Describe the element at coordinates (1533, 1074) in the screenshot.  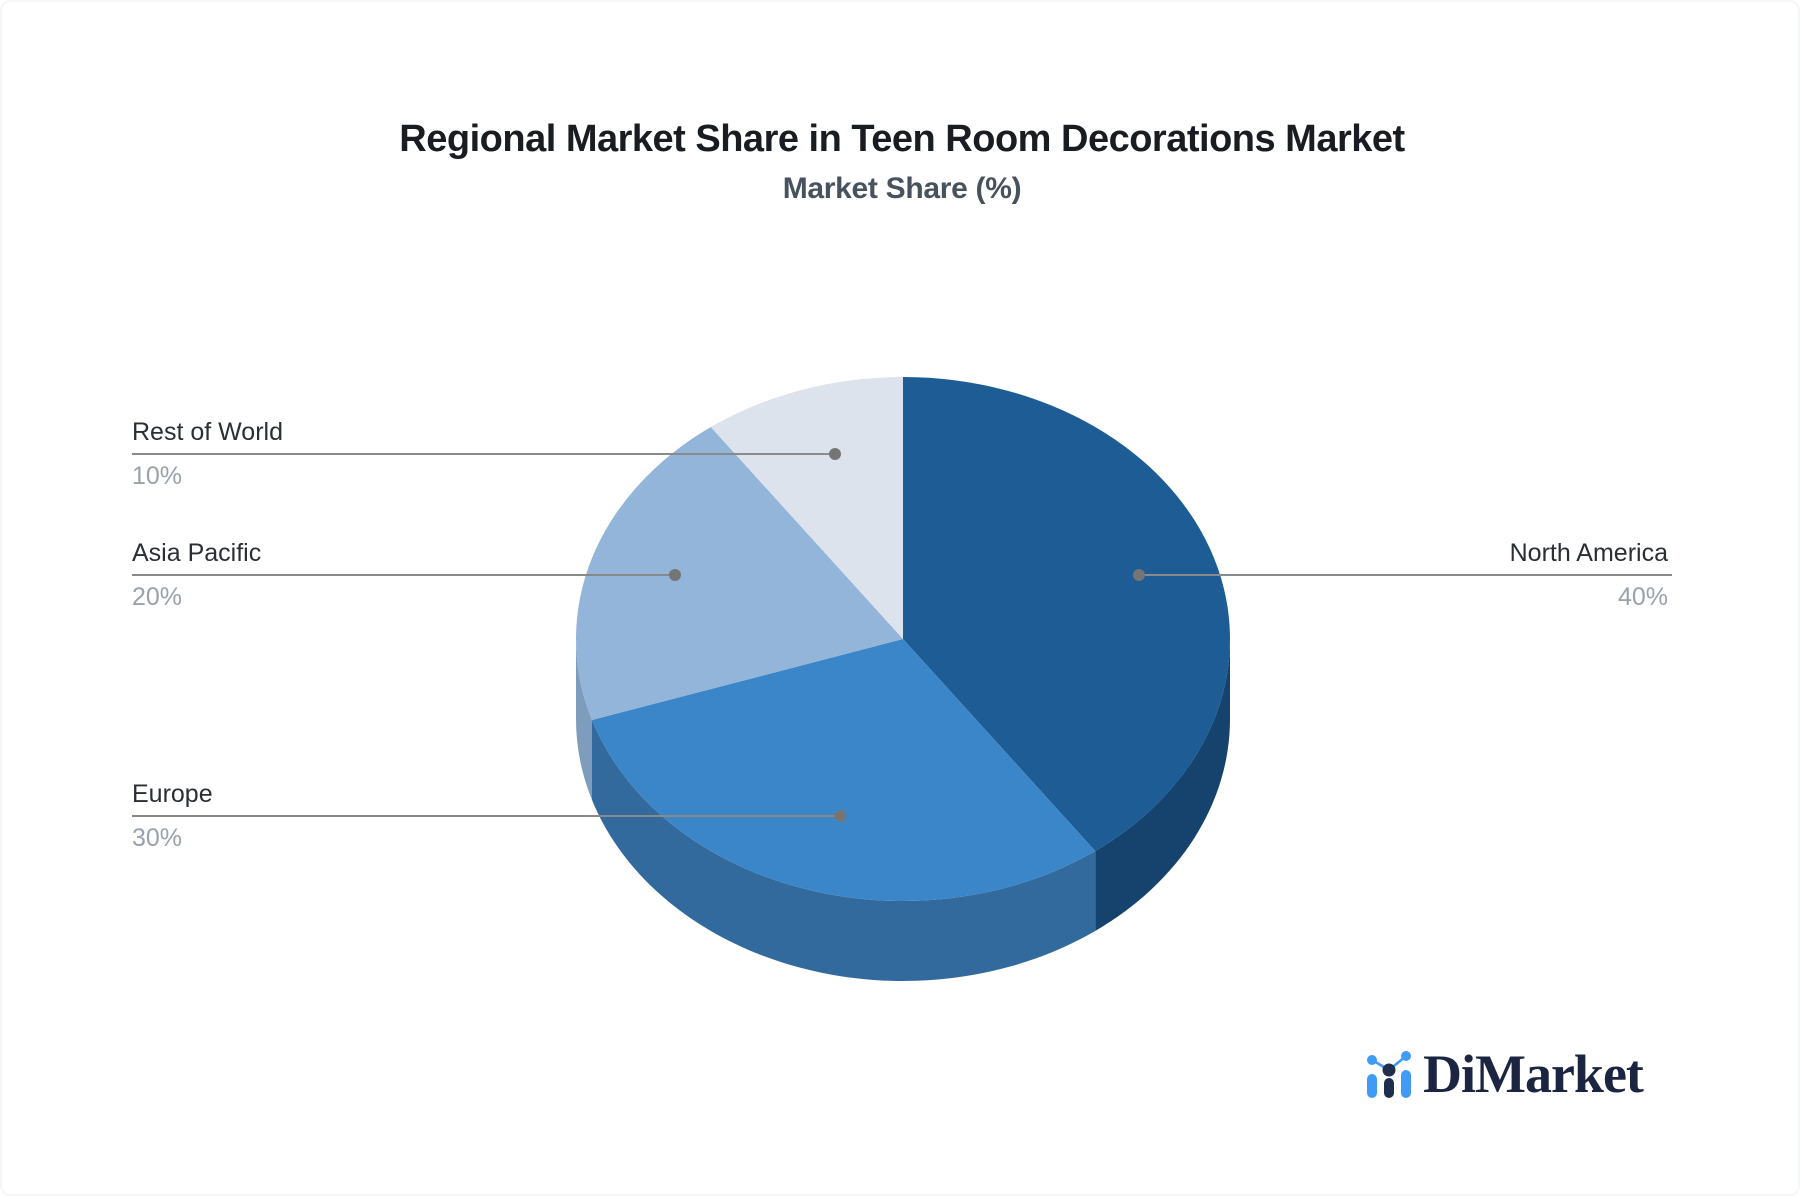
I see `brand-name: DiMarket` at that location.